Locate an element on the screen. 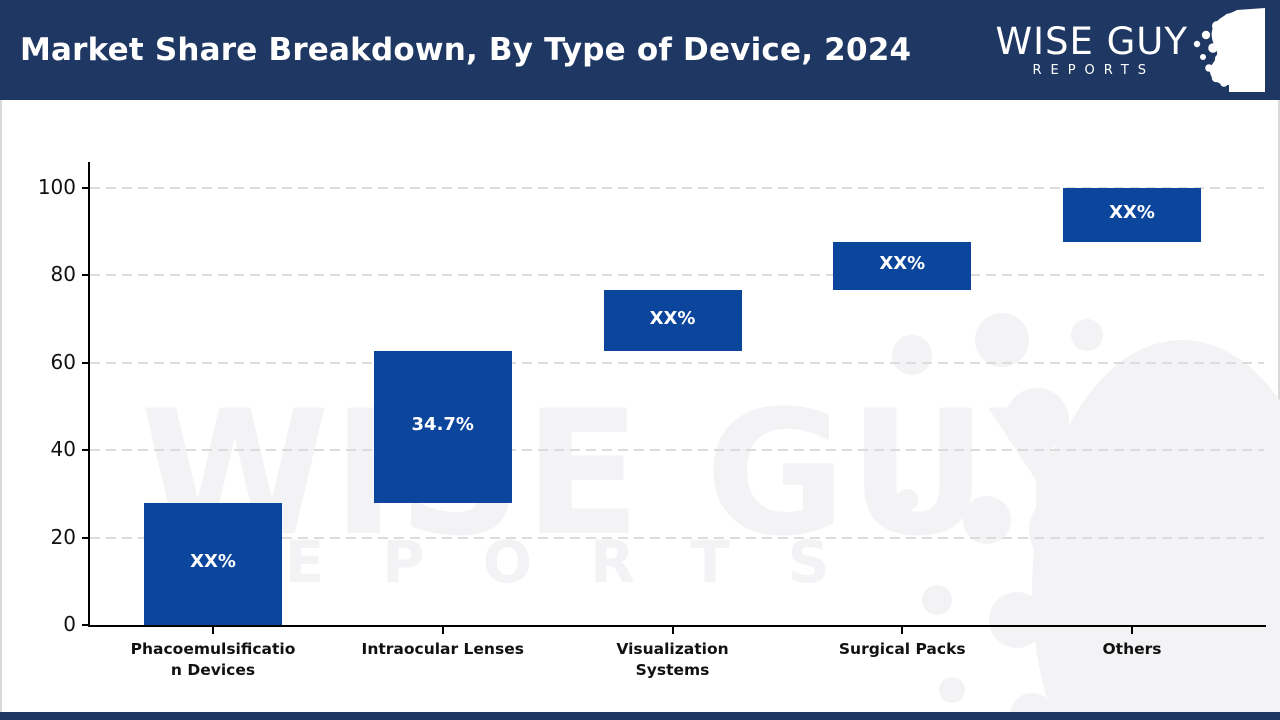 This screenshot has height=720, width=1280. y-axis-tick-label: 60 is located at coordinates (63, 361).